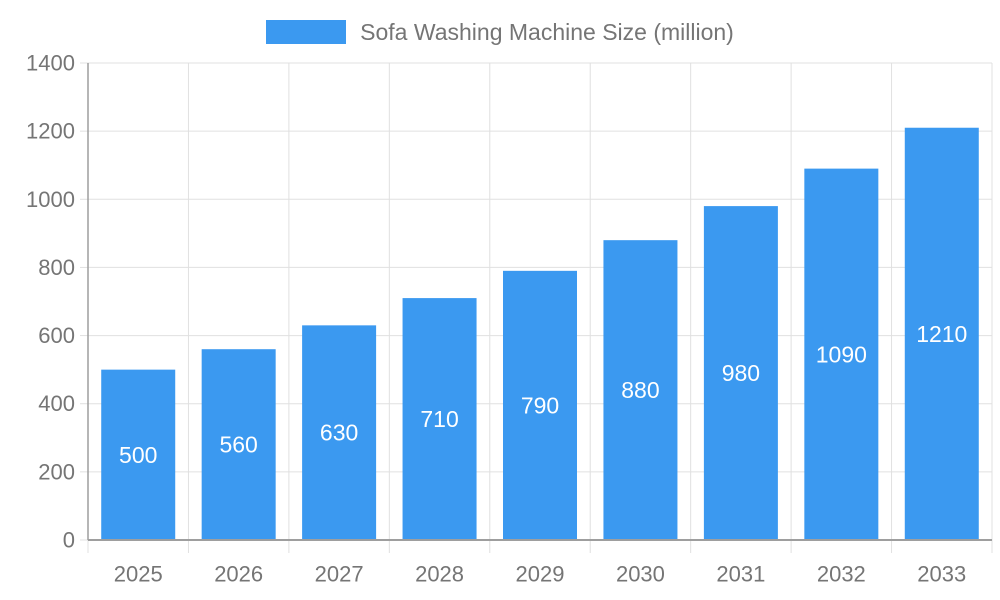 The width and height of the screenshot is (1000, 600). What do you see at coordinates (56, 403) in the screenshot?
I see `y-tick-label: 400` at bounding box center [56, 403].